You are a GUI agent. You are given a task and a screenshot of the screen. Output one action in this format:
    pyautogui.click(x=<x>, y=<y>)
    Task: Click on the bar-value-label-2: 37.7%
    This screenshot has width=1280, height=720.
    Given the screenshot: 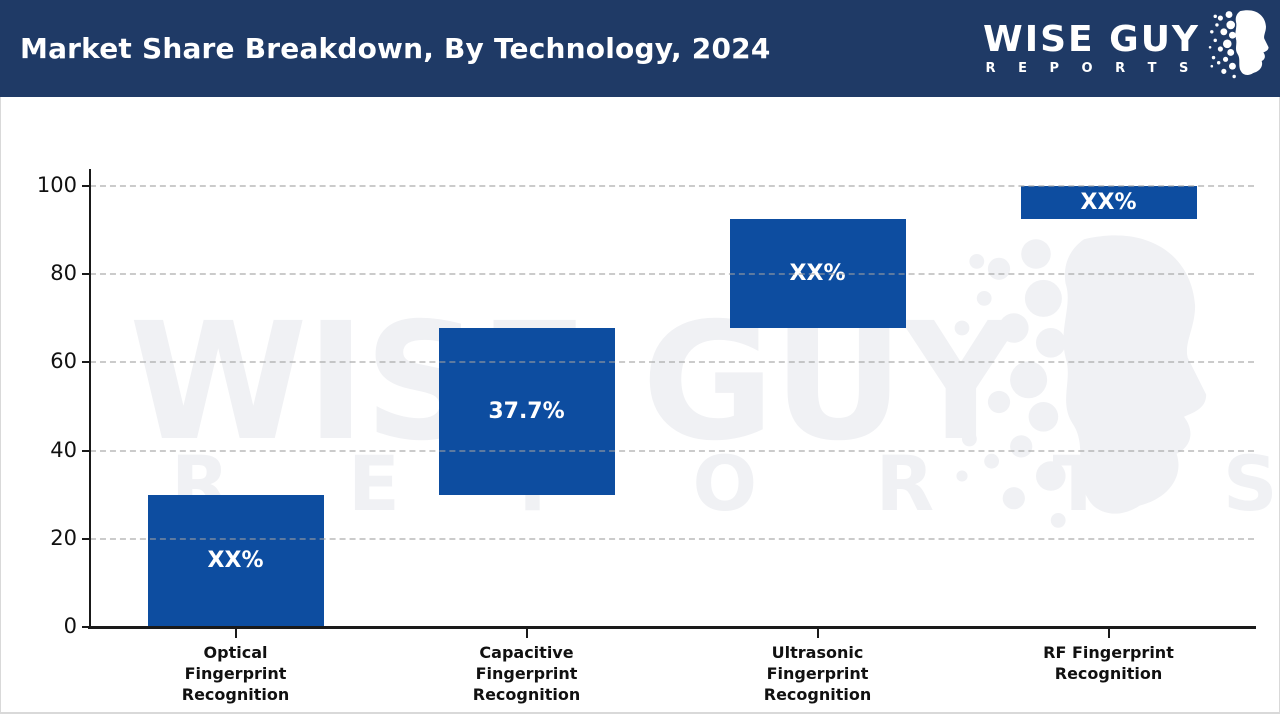 What is the action you would take?
    pyautogui.click(x=526, y=412)
    